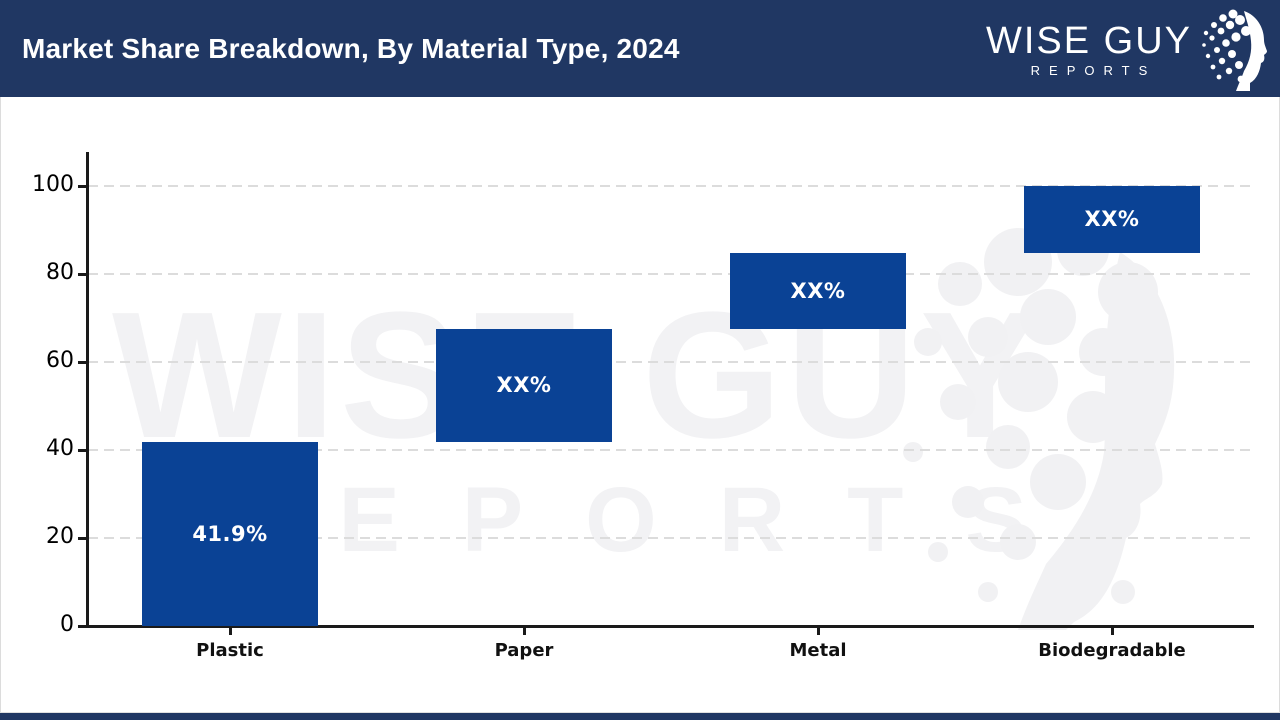  Describe the element at coordinates (1088, 40) in the screenshot. I see `brand-name: WISE GUY` at that location.